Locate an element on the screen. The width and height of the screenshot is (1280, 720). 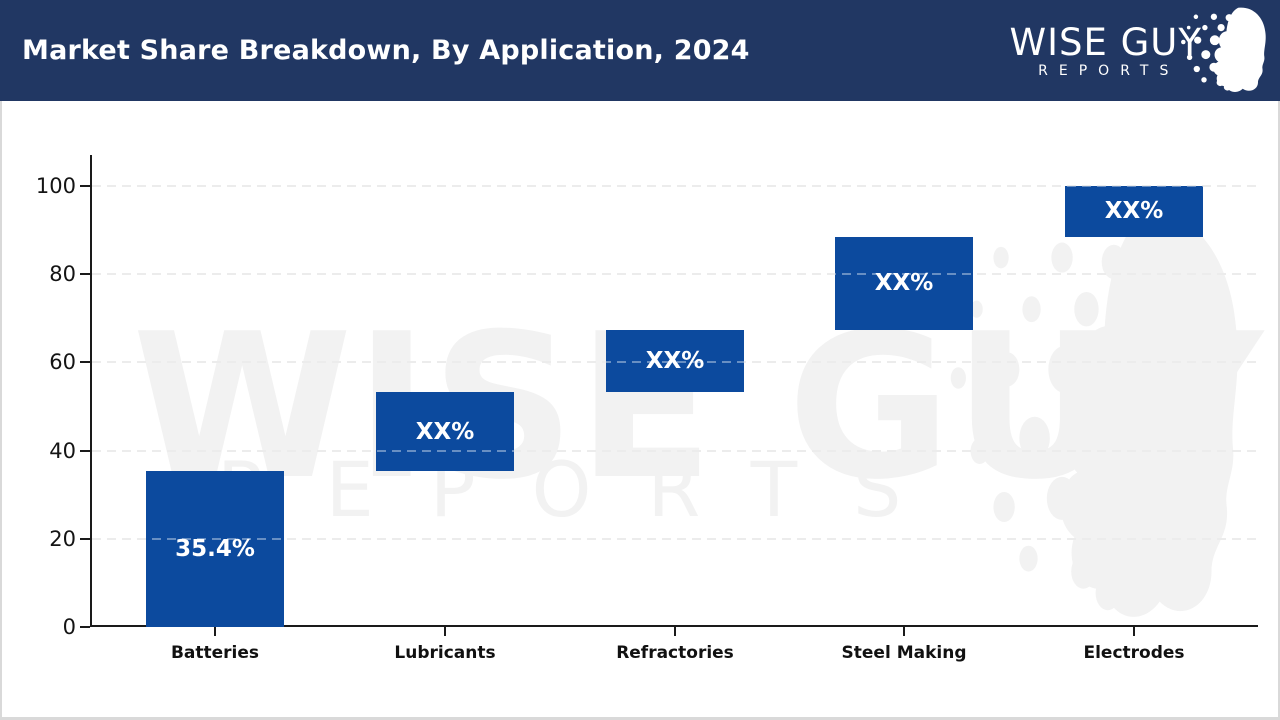
y-tick-label: 40 is located at coordinates (62, 450).